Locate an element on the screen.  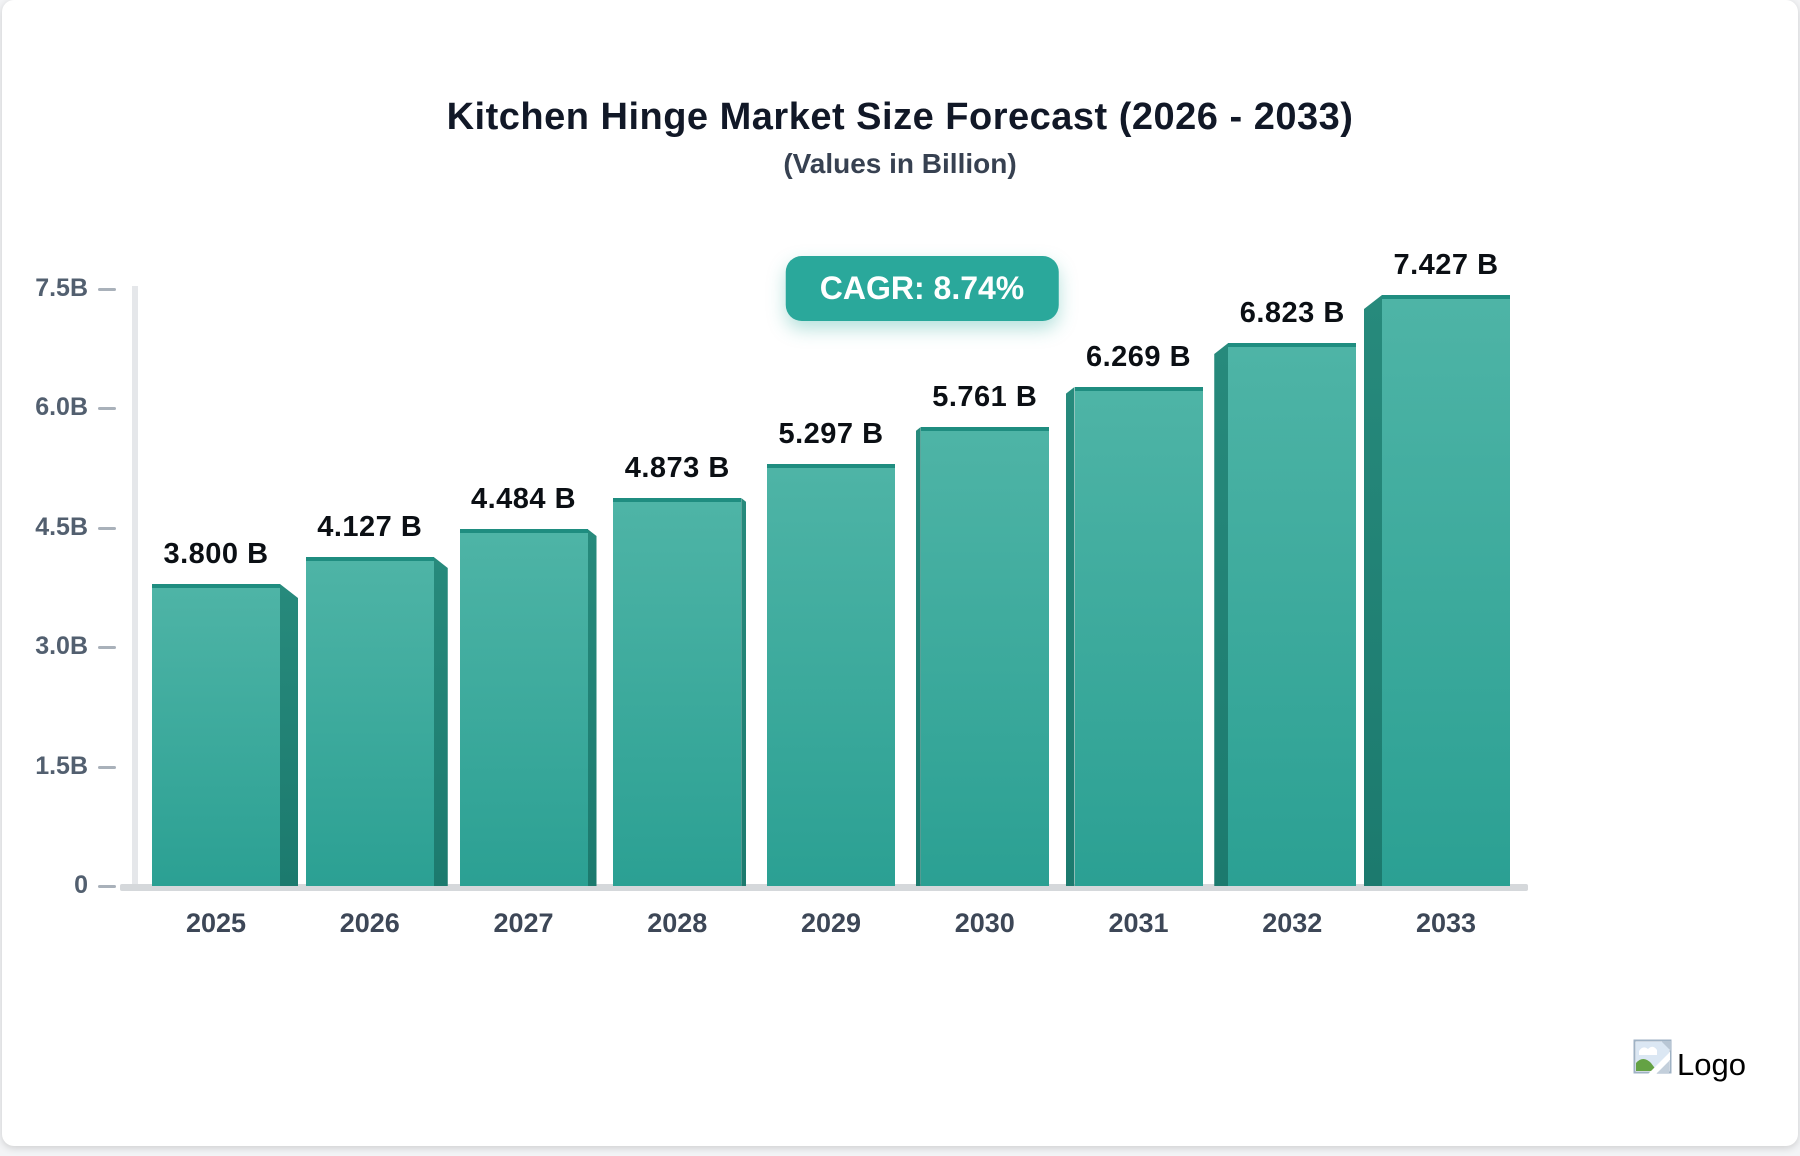
y-tick-label: 1.5B is located at coordinates (61, 765).